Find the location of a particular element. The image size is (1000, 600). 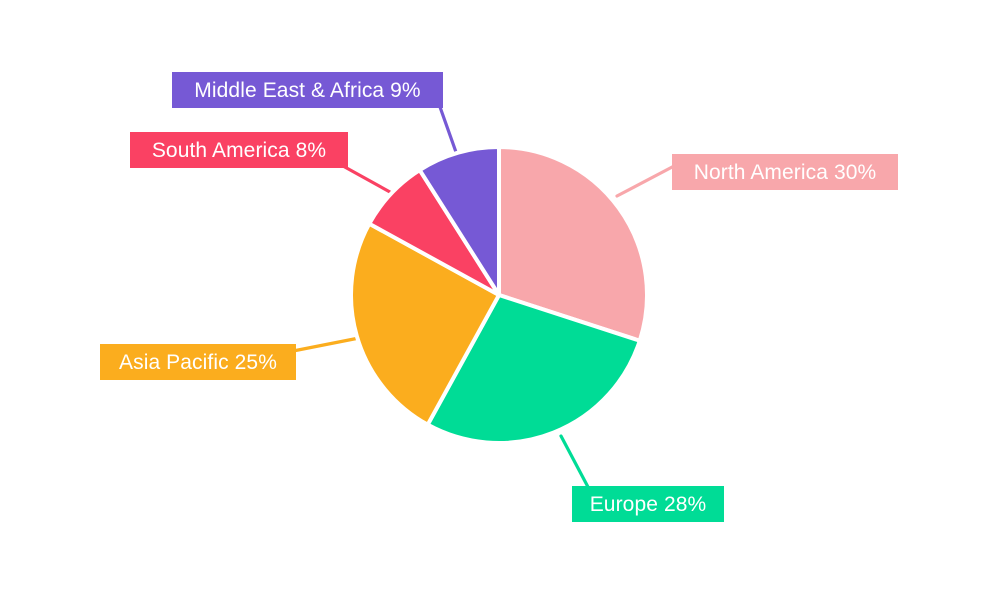

leader-line-north-america is located at coordinates (646, 180).